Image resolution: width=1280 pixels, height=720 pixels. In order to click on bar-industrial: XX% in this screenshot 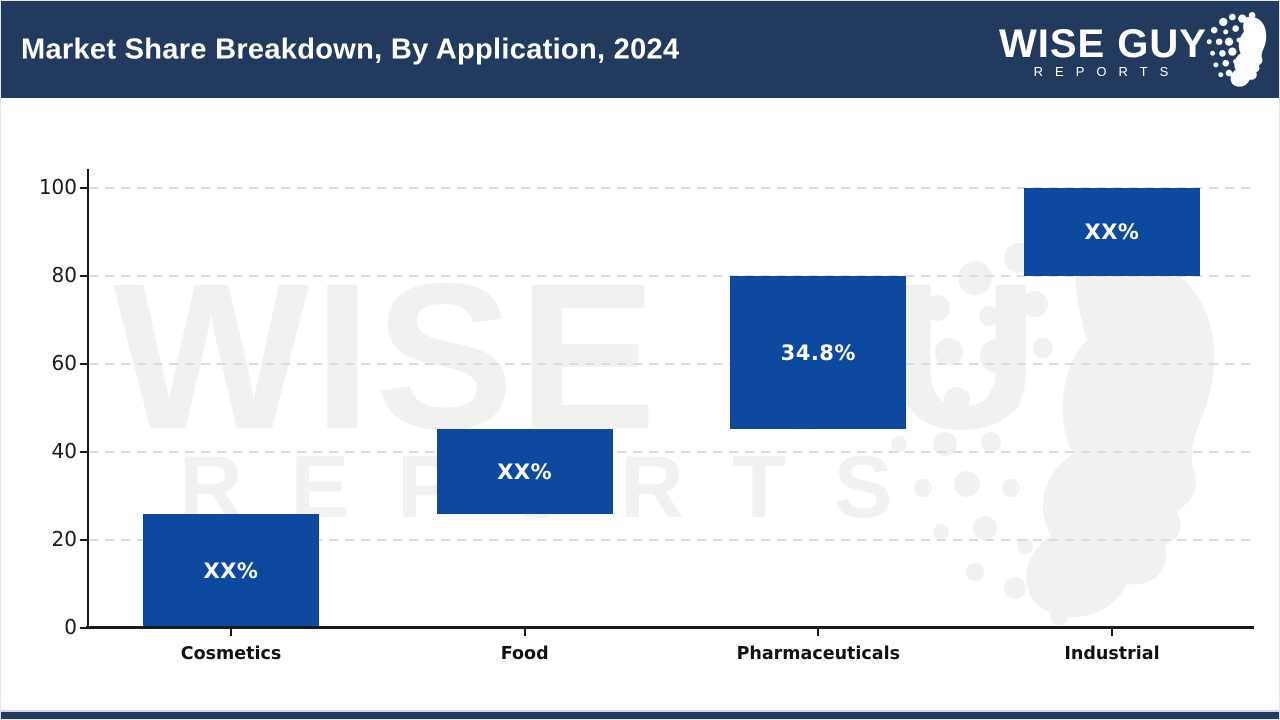, I will do `click(1112, 232)`.